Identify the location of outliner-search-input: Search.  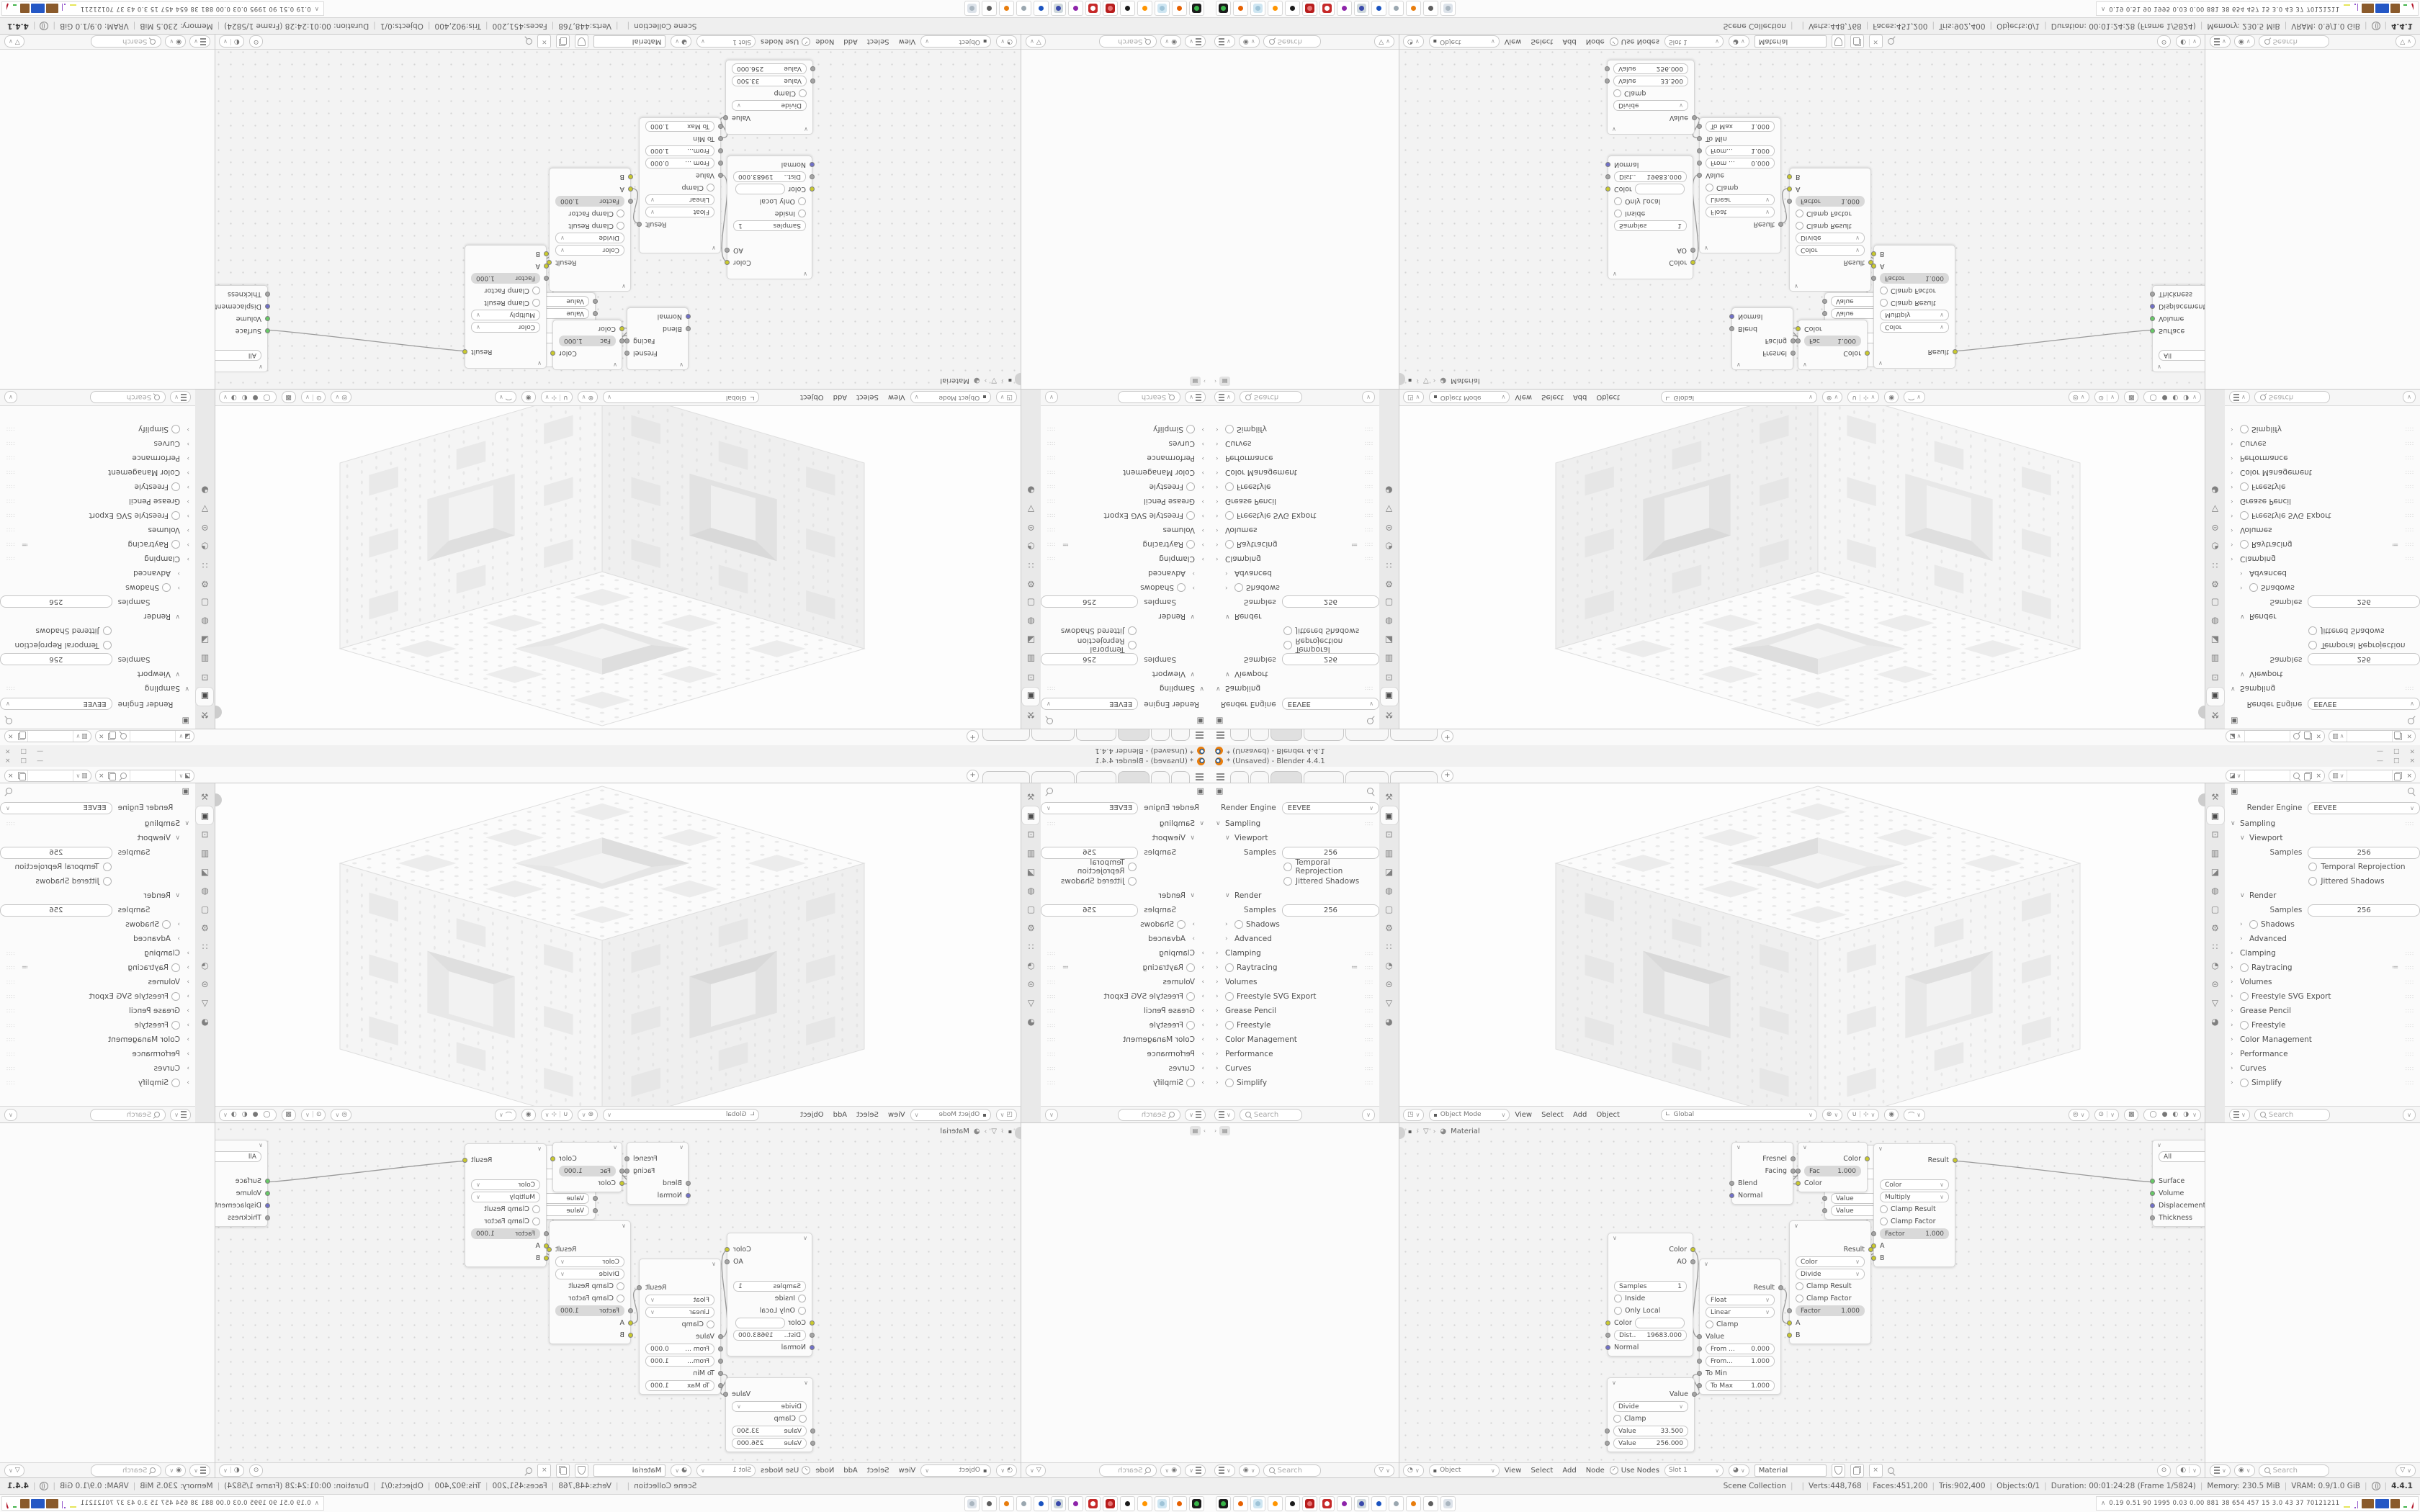
(2293, 41).